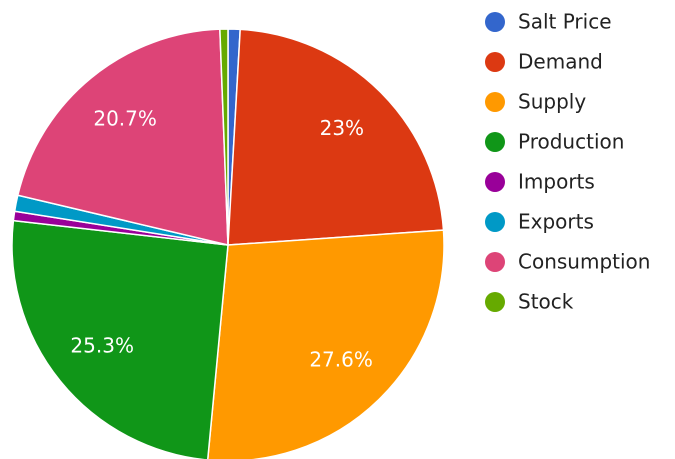  Describe the element at coordinates (556, 182) in the screenshot. I see `legend-label: Imports` at that location.